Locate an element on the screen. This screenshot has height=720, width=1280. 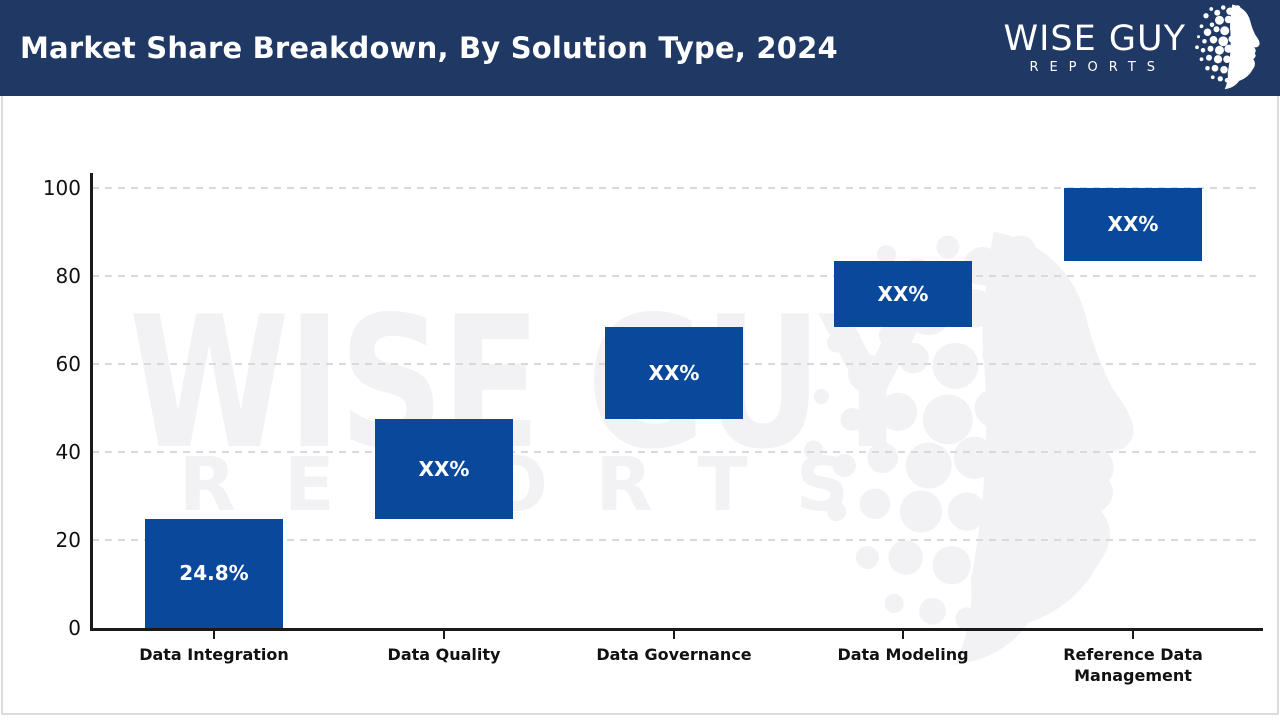
x-category-label-1: Data Quality is located at coordinates (444, 654).